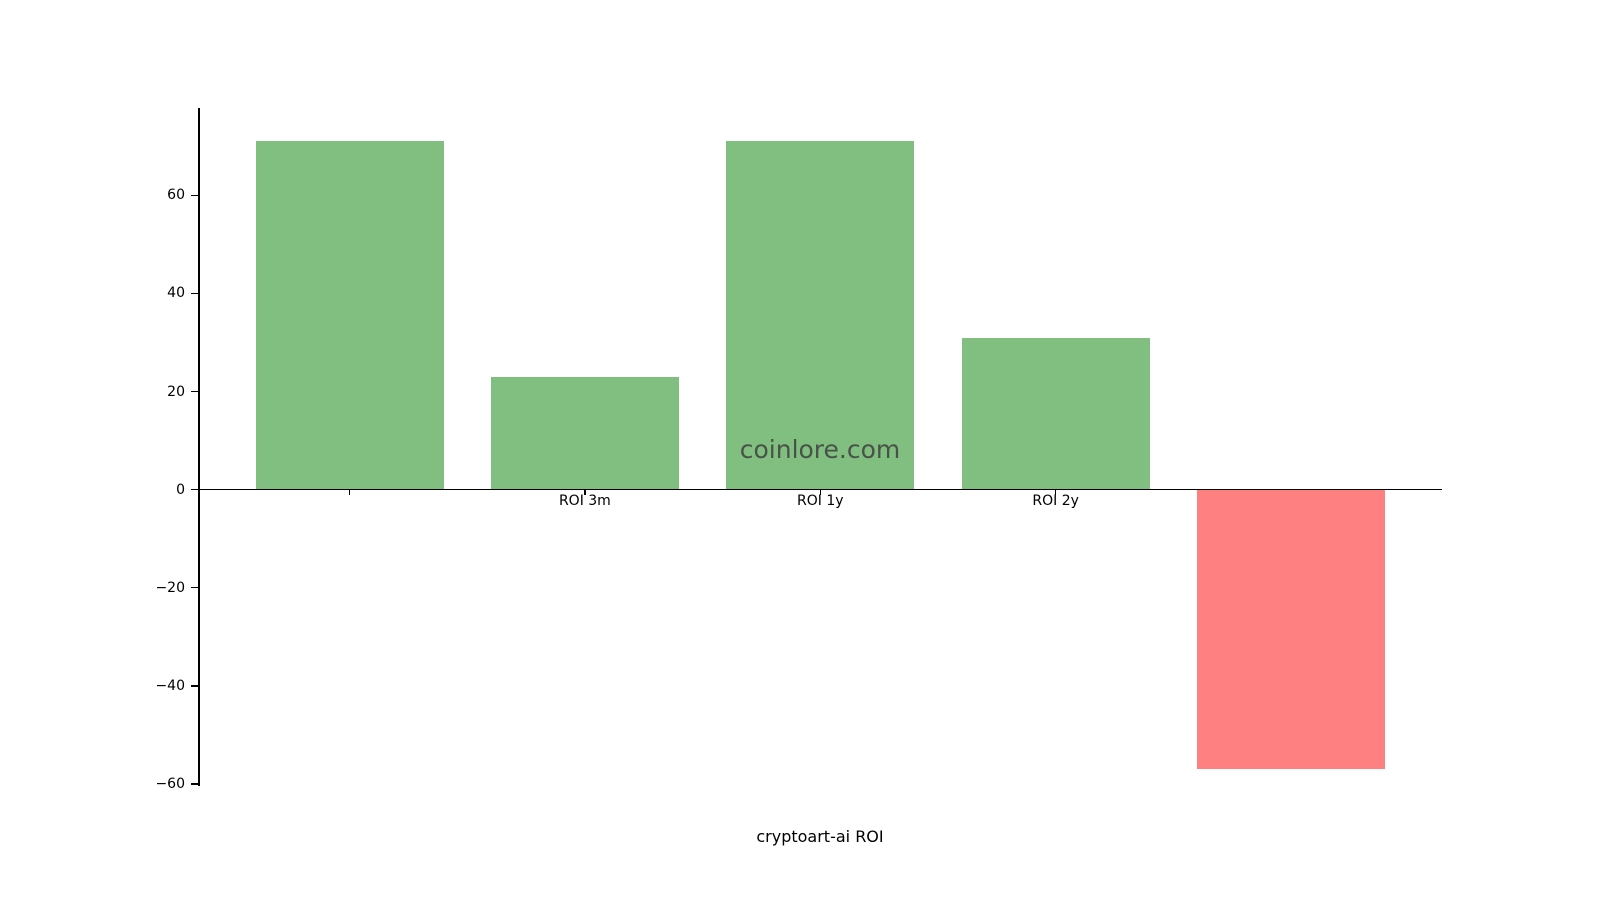 Image resolution: width=1600 pixels, height=900 pixels. What do you see at coordinates (1055, 500) in the screenshot?
I see `x-tick-label: ROI 2y` at bounding box center [1055, 500].